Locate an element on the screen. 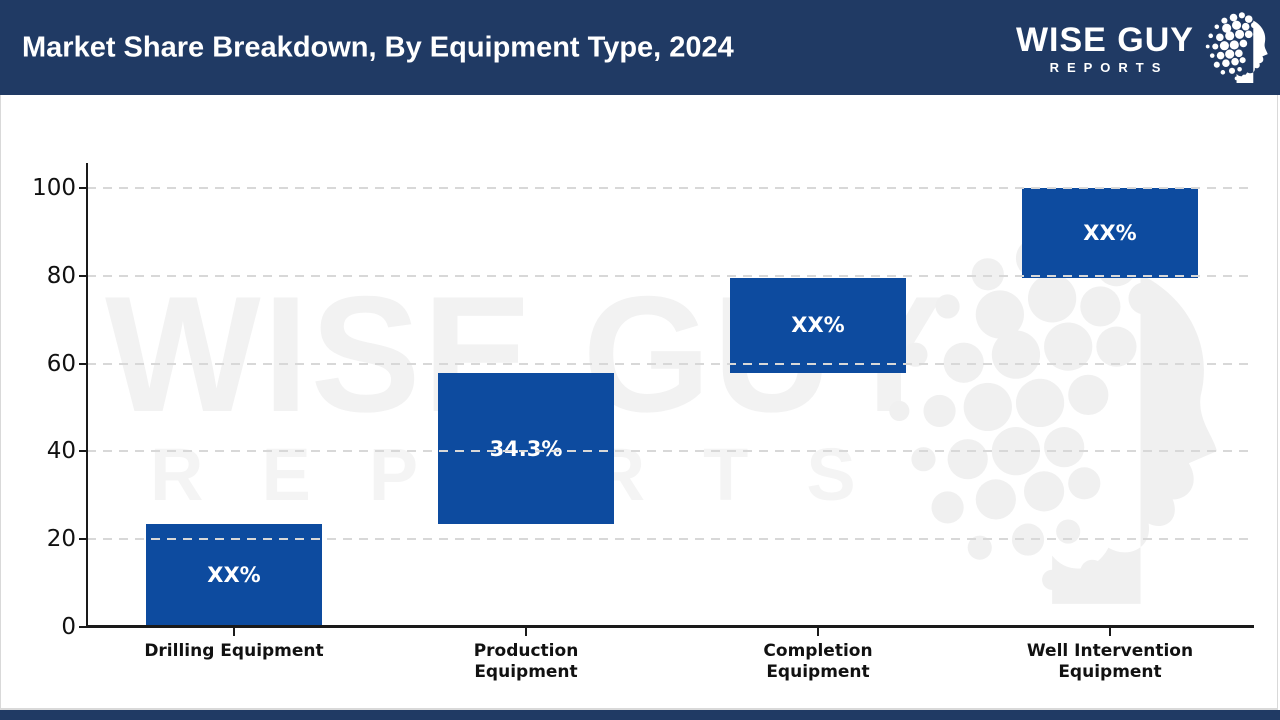 The image size is (1280, 720). wise-guy-reports-logo: WISE GUY REPORTS is located at coordinates (1143, 48).